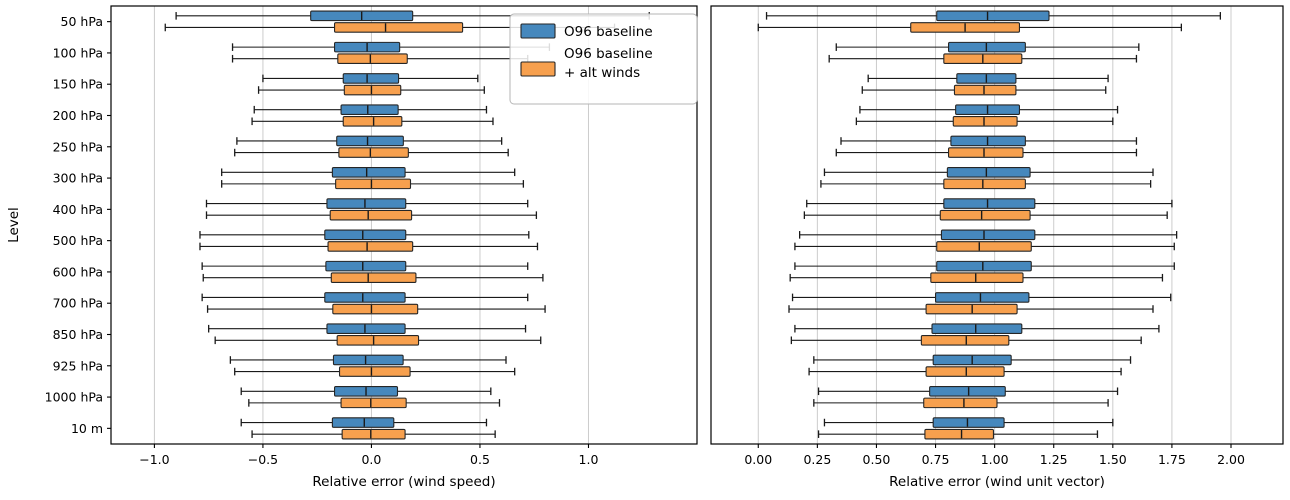 This screenshot has height=500, width=1290. What do you see at coordinates (78, 334) in the screenshot?
I see `y-tick-label: 850 hPa` at bounding box center [78, 334].